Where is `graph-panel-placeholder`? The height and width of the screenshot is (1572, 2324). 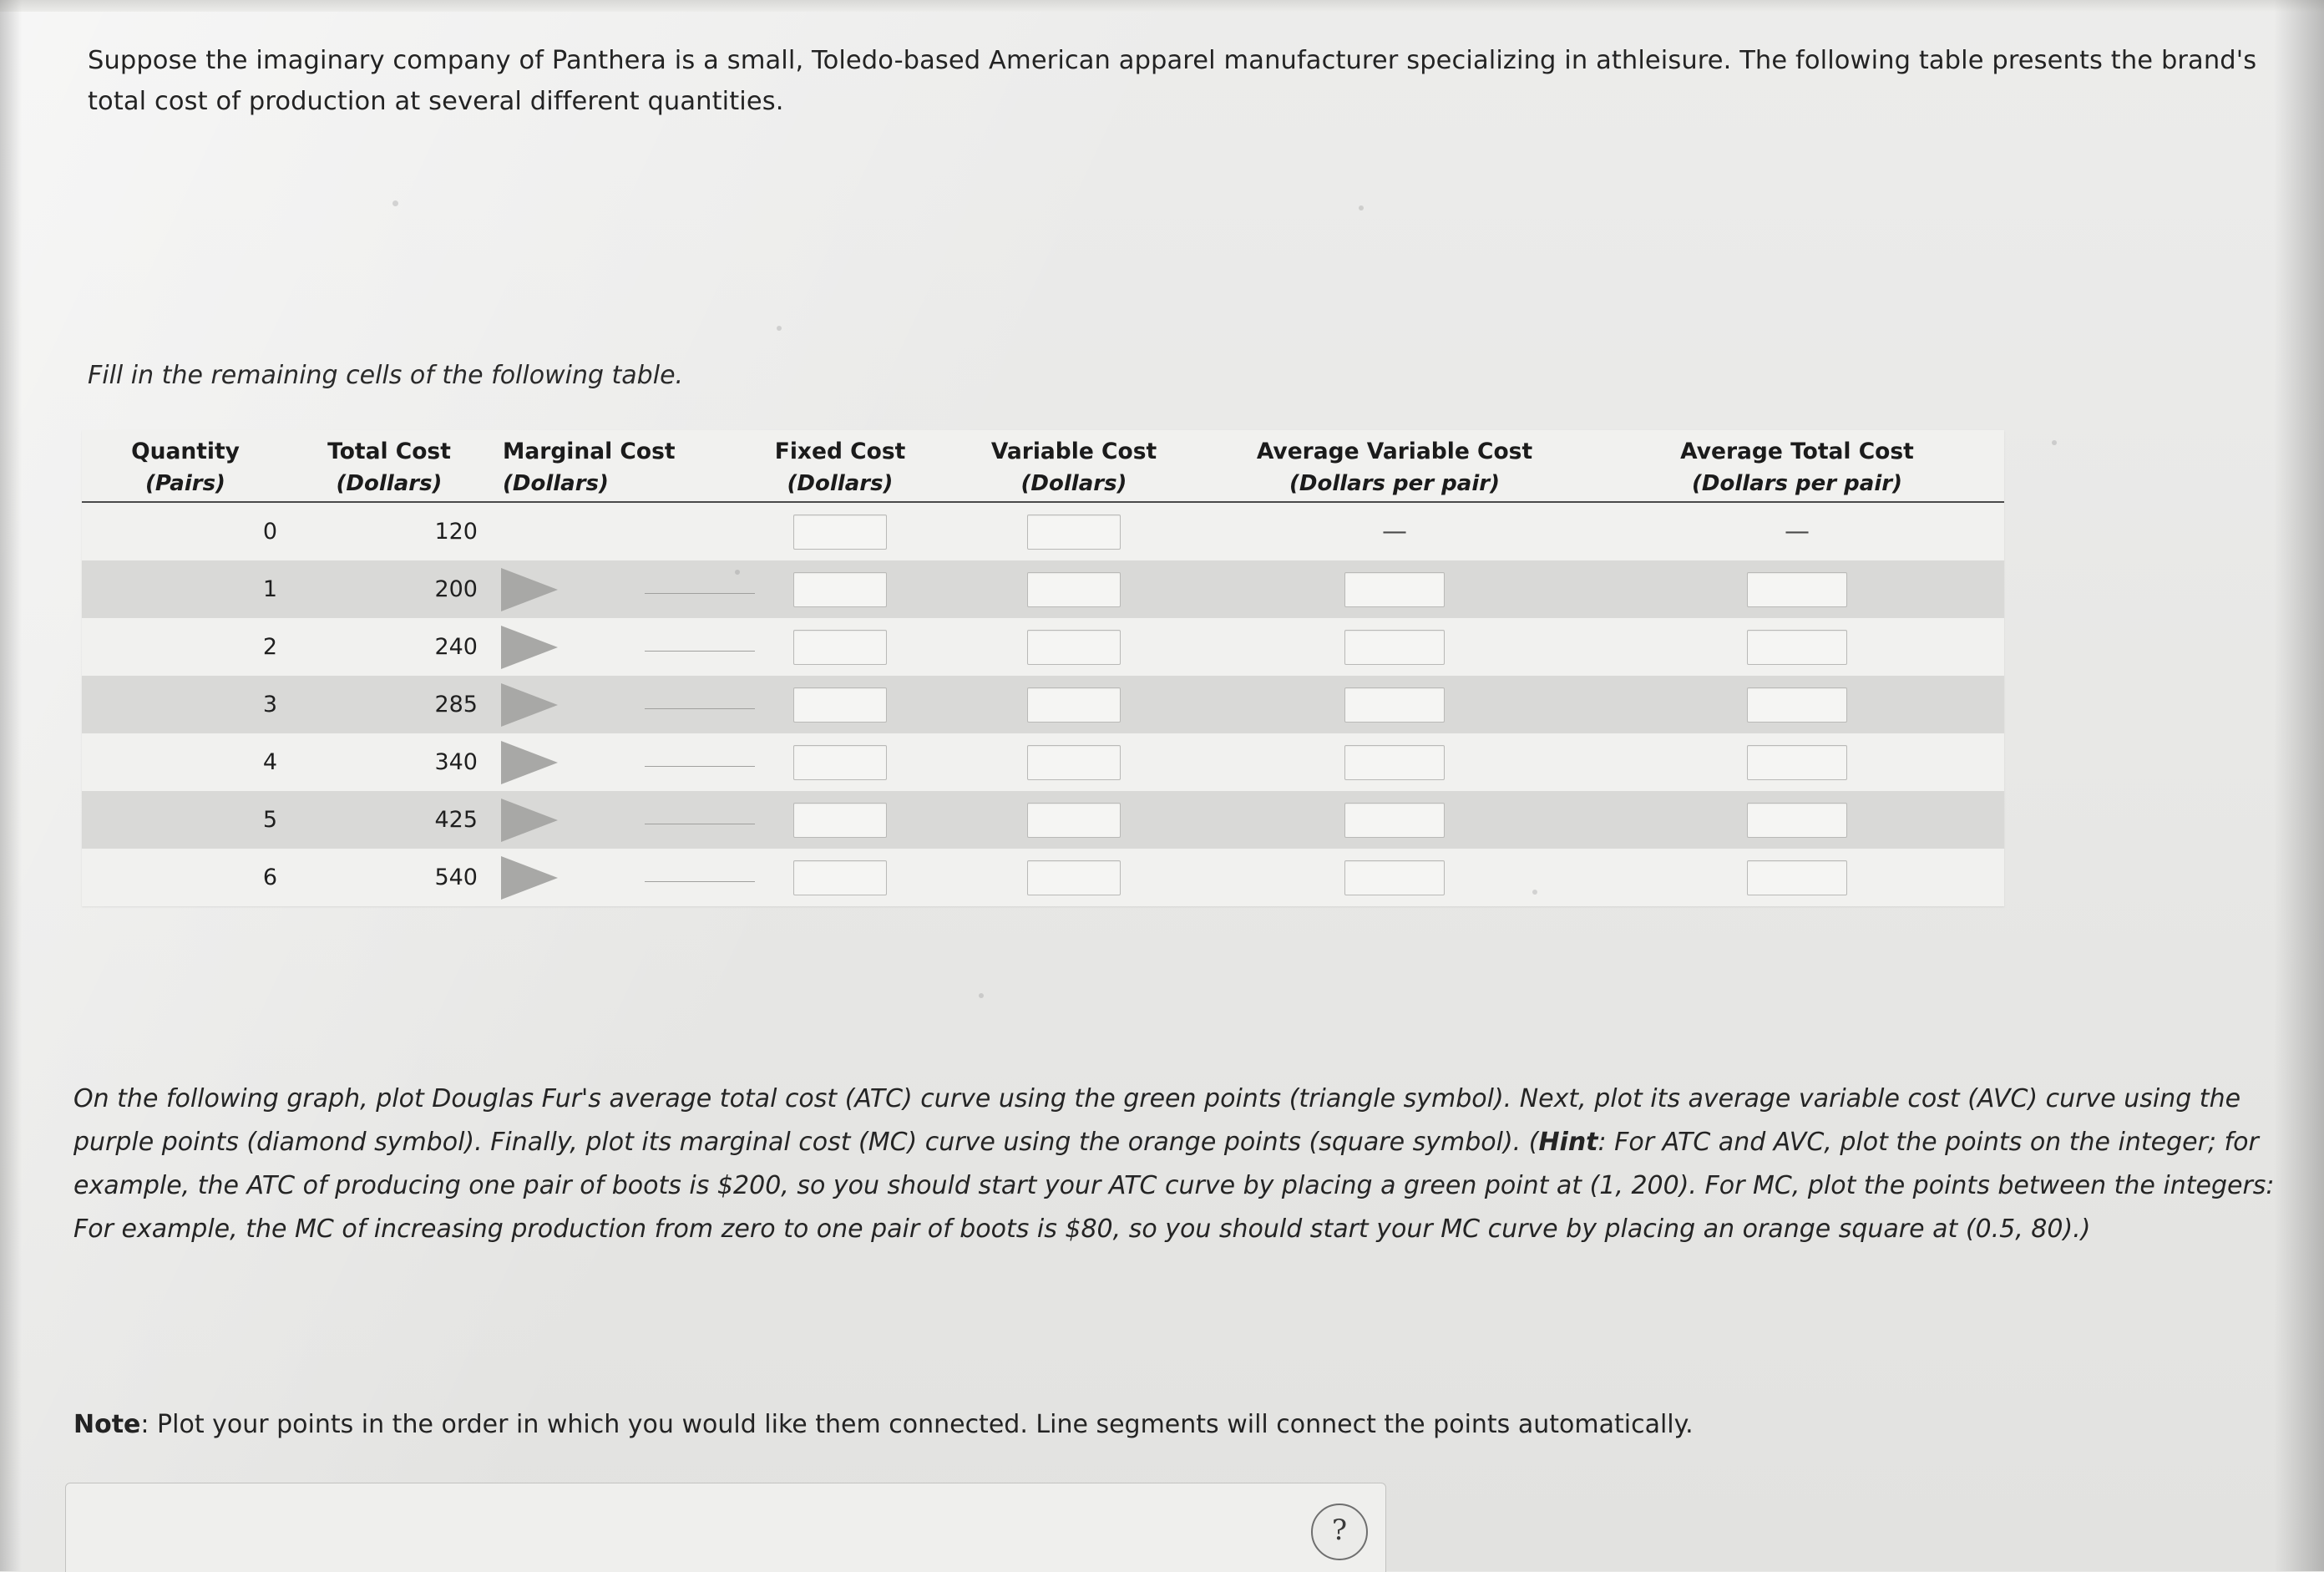
graph-panel-placeholder is located at coordinates (726, 1527).